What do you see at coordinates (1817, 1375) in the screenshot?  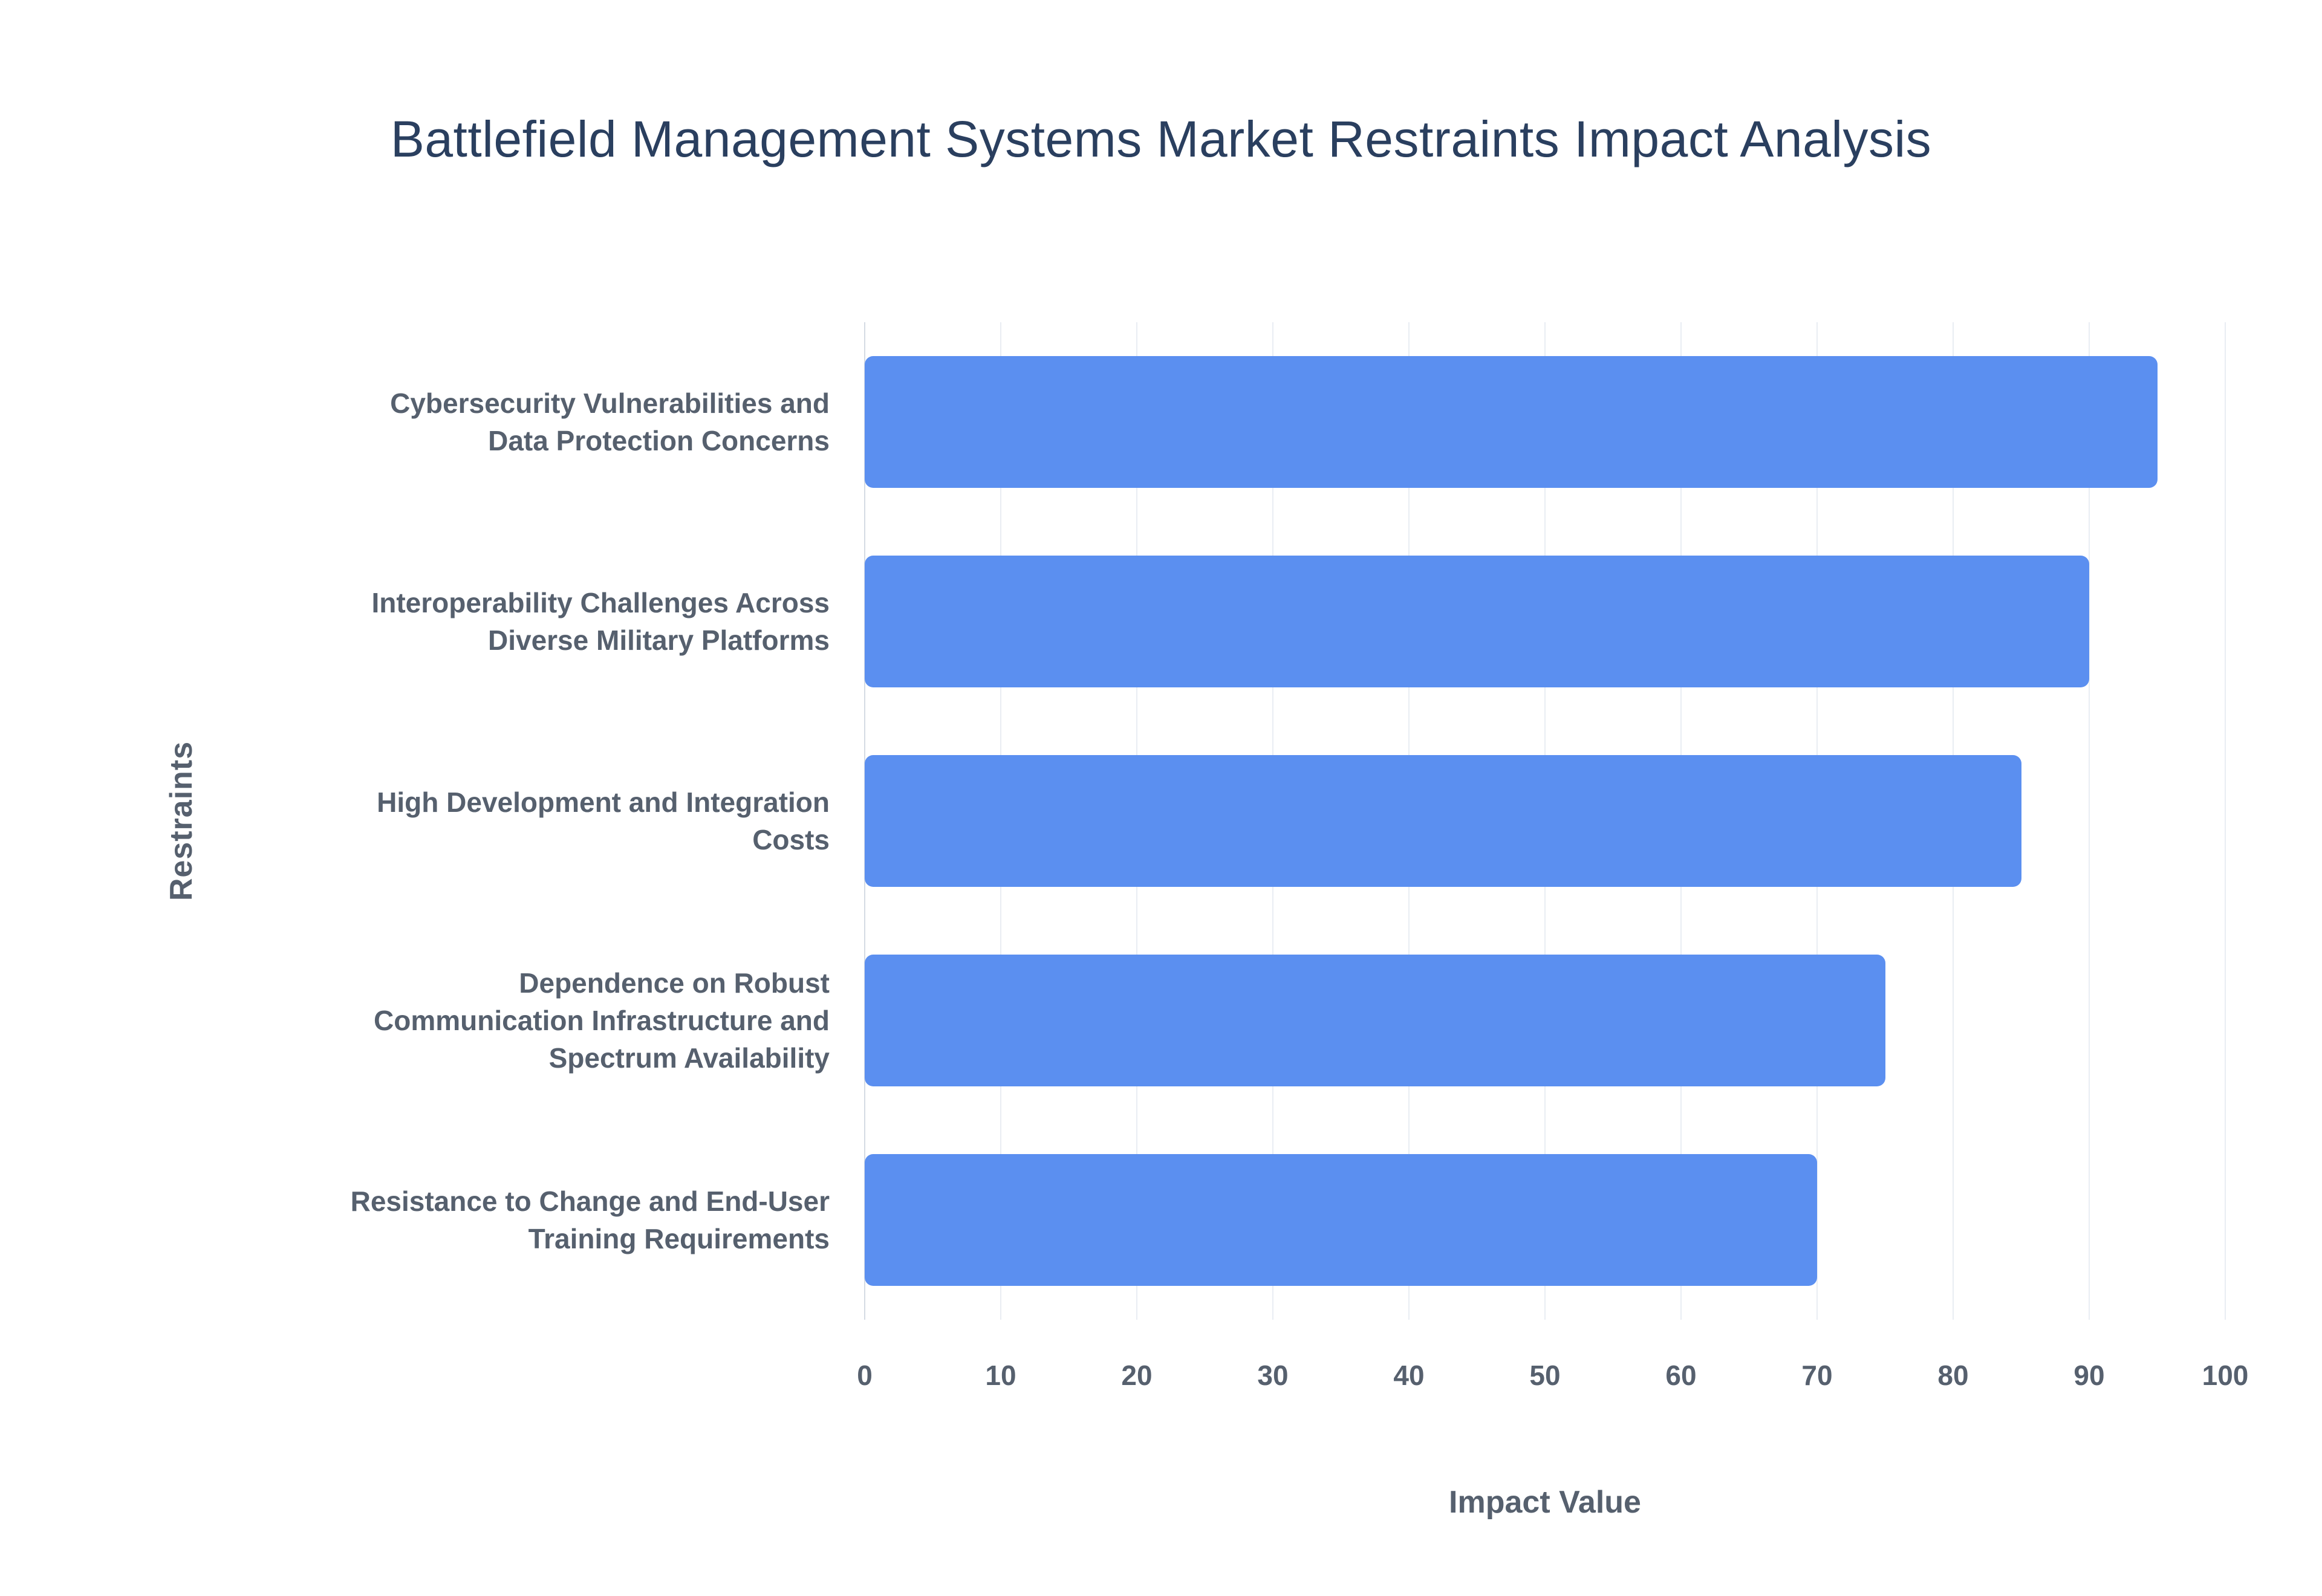 I see `x-tick-label: 70` at bounding box center [1817, 1375].